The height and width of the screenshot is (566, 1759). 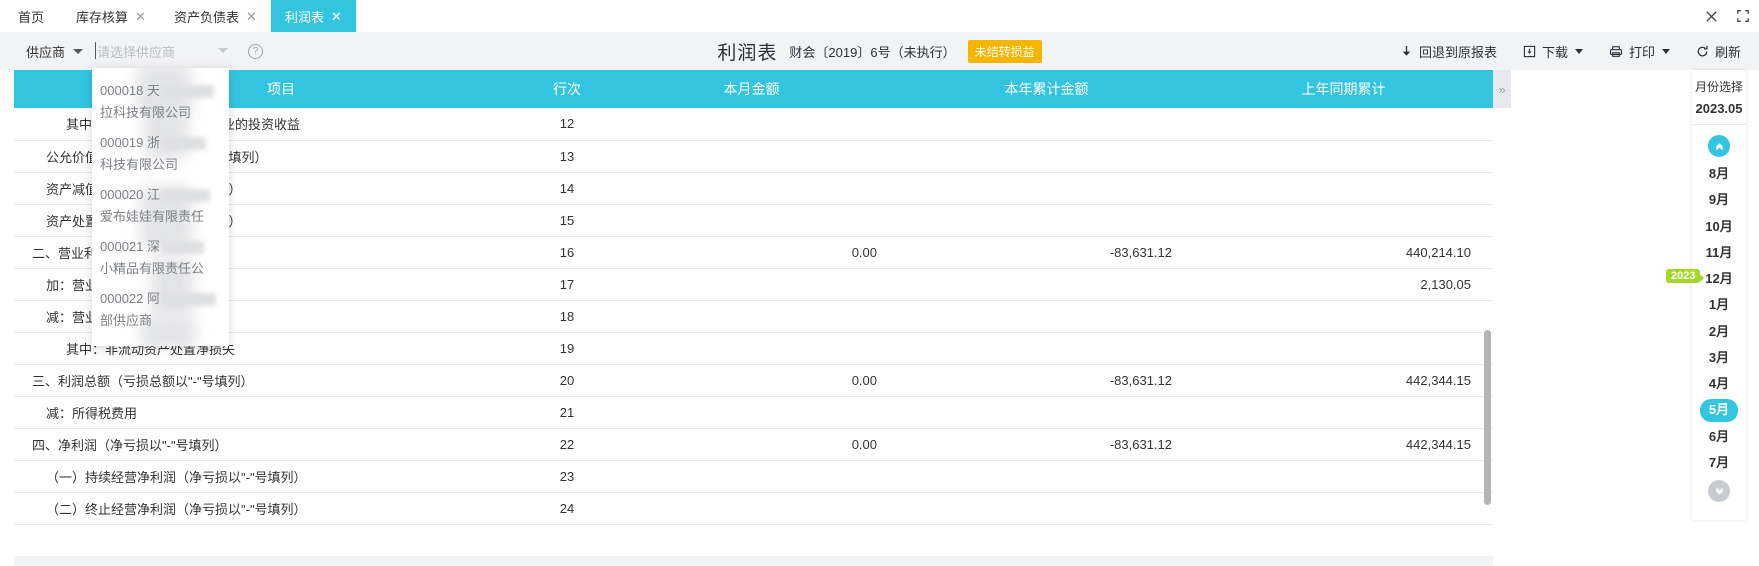 What do you see at coordinates (1743, 16) in the screenshot?
I see `restore-icon` at bounding box center [1743, 16].